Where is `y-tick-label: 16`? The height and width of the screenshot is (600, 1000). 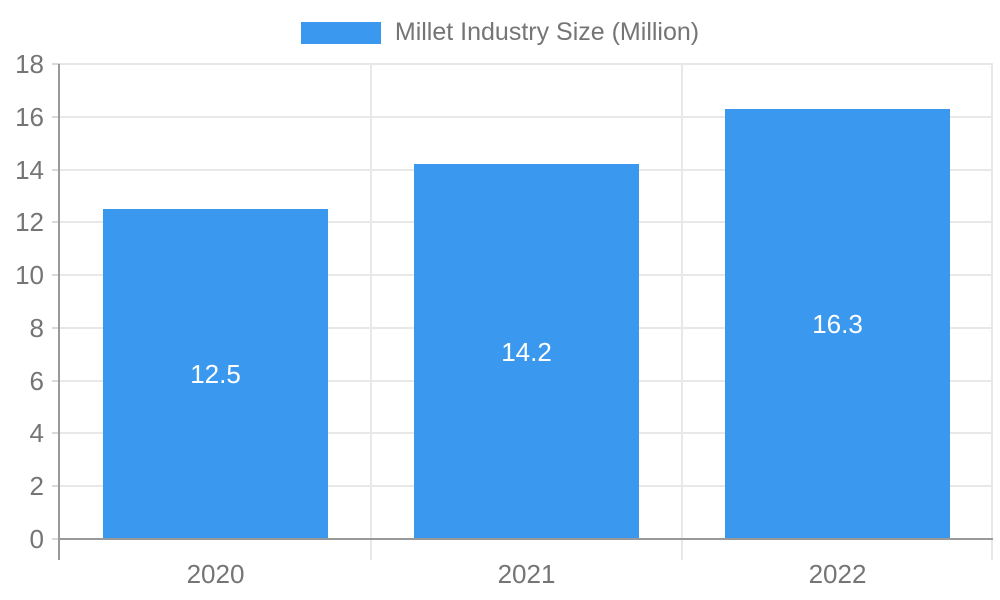 y-tick-label: 16 is located at coordinates (29, 116).